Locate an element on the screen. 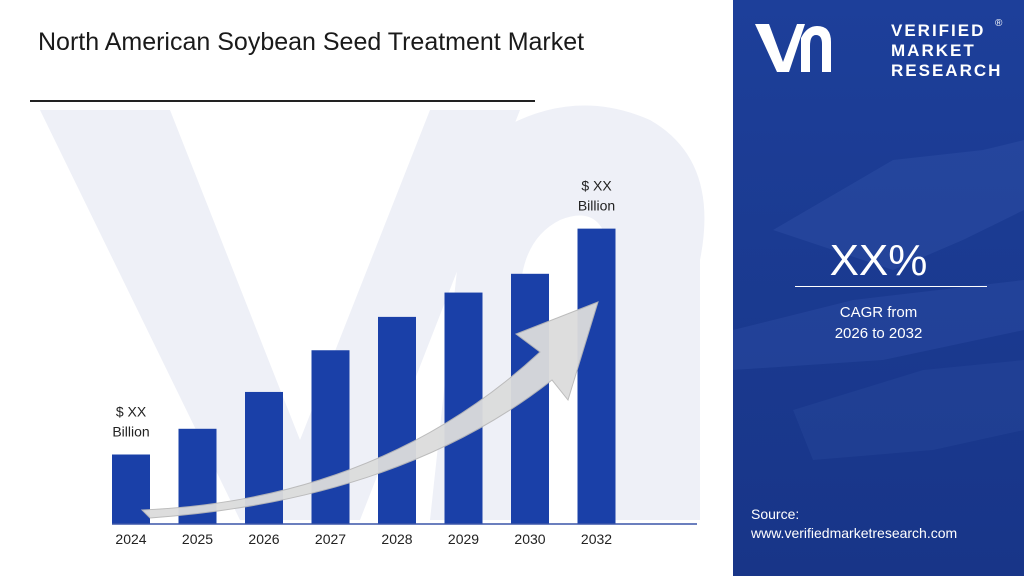 The image size is (1024, 576). cagr-label-line-2: 2026 to 2032 is located at coordinates (878, 333).